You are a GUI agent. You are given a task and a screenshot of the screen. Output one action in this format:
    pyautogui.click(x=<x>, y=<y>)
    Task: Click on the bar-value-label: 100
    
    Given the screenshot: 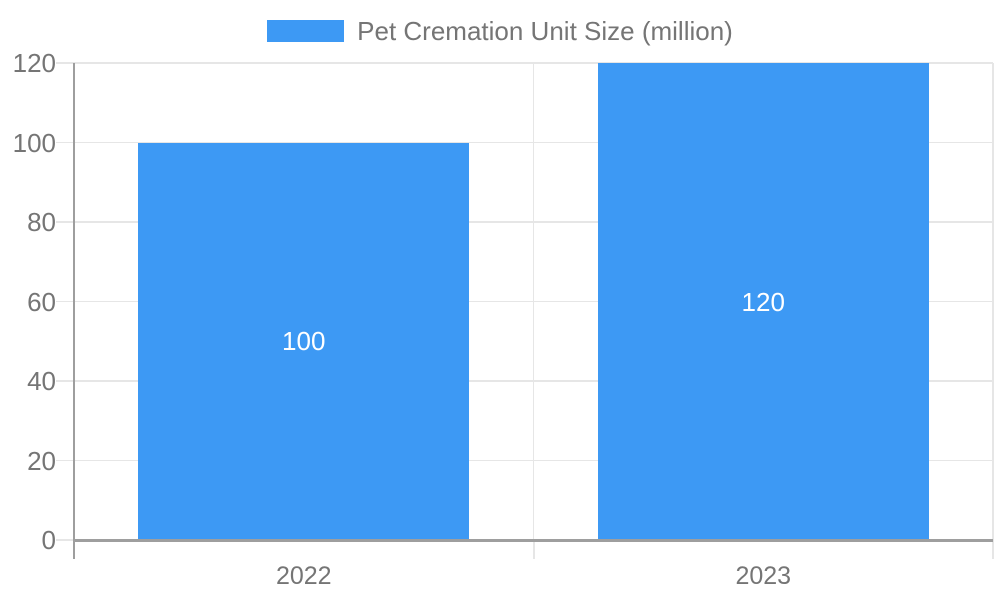 What is the action you would take?
    pyautogui.click(x=304, y=341)
    